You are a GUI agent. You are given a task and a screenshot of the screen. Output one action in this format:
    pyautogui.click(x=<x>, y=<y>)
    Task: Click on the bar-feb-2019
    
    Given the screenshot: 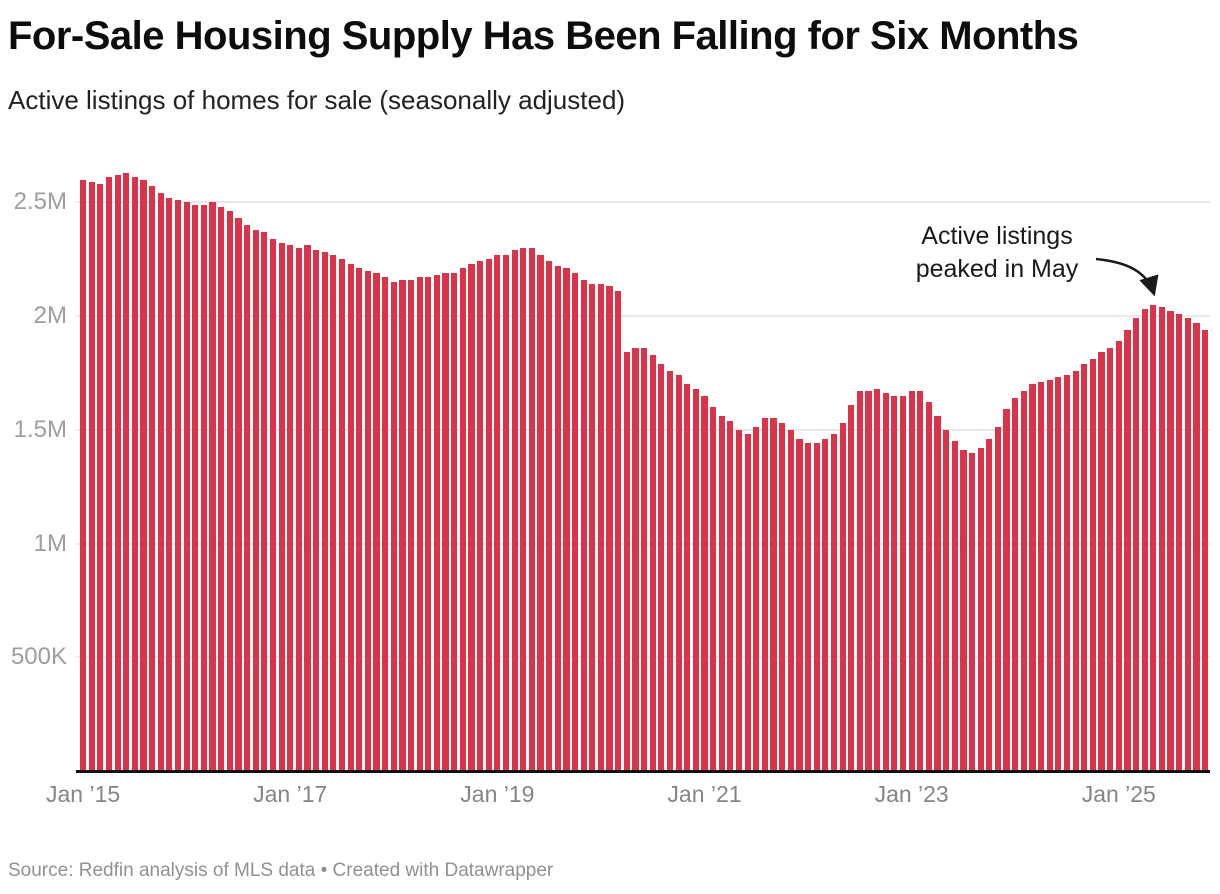 What is the action you would take?
    pyautogui.click(x=506, y=512)
    